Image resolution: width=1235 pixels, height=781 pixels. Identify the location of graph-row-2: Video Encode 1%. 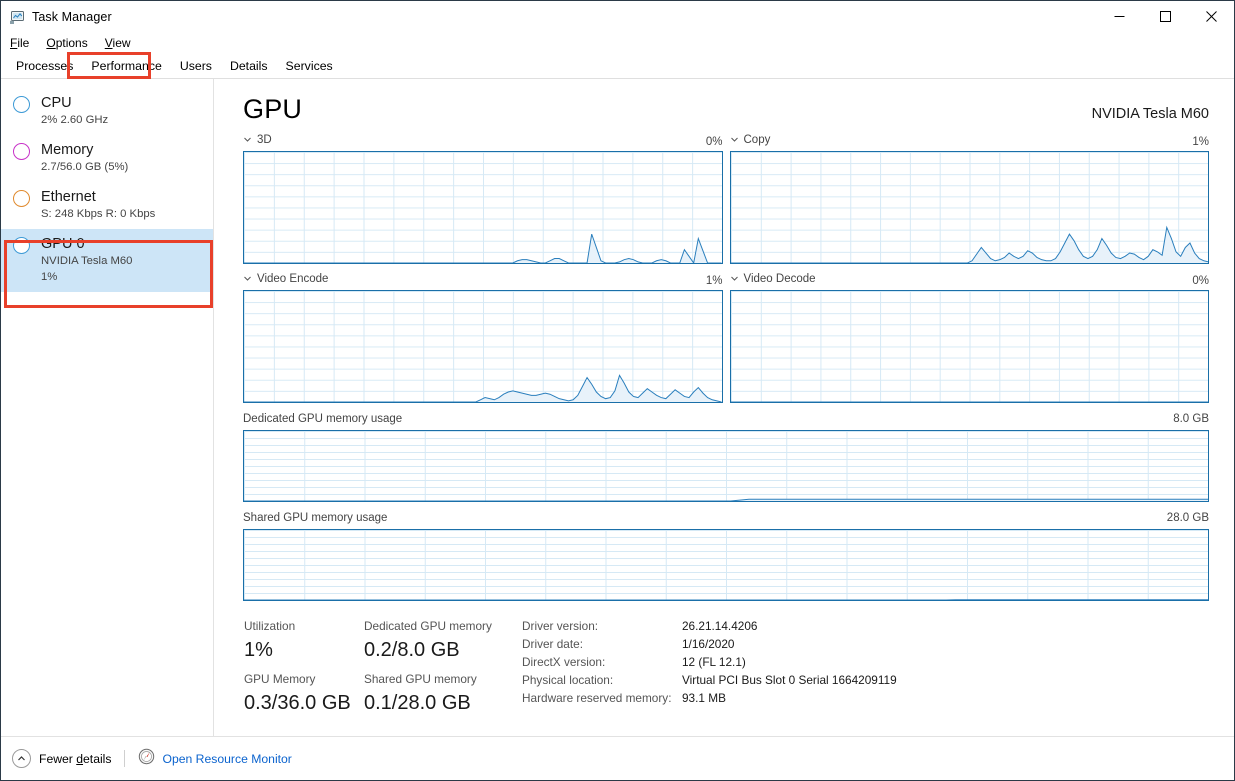
(726, 338).